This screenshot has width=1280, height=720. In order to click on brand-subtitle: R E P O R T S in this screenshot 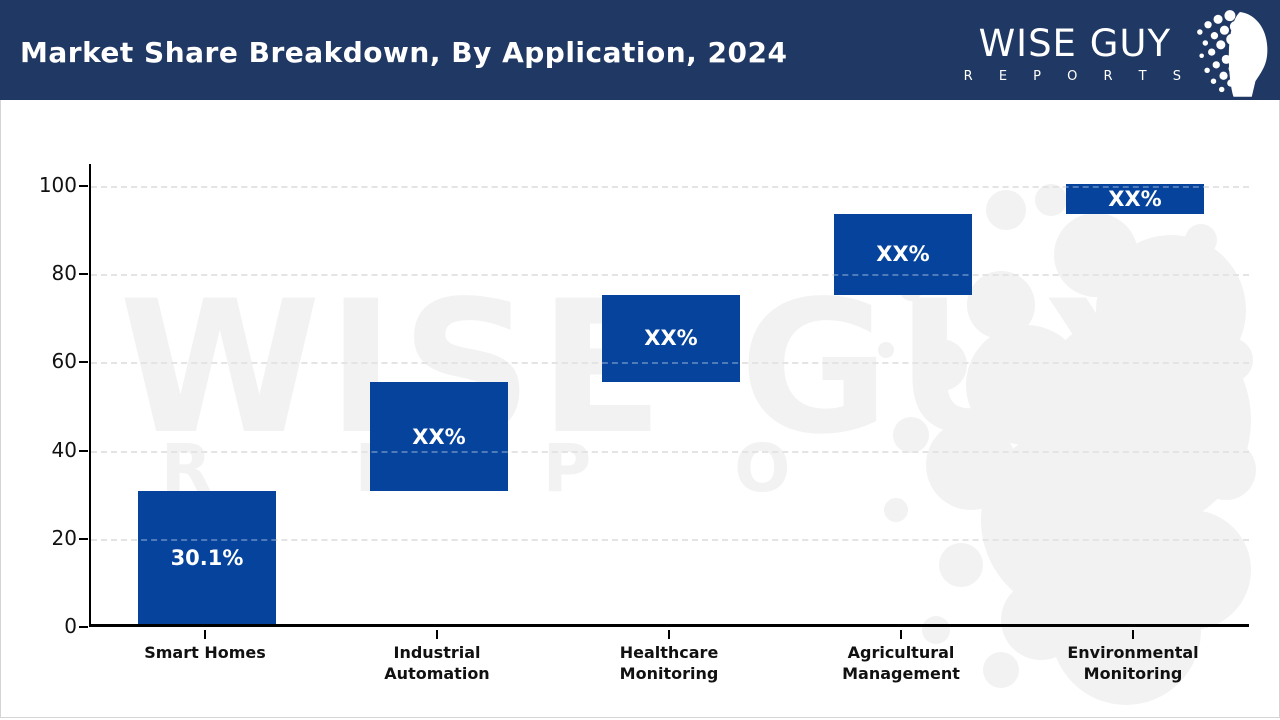, I will do `click(1077, 76)`.